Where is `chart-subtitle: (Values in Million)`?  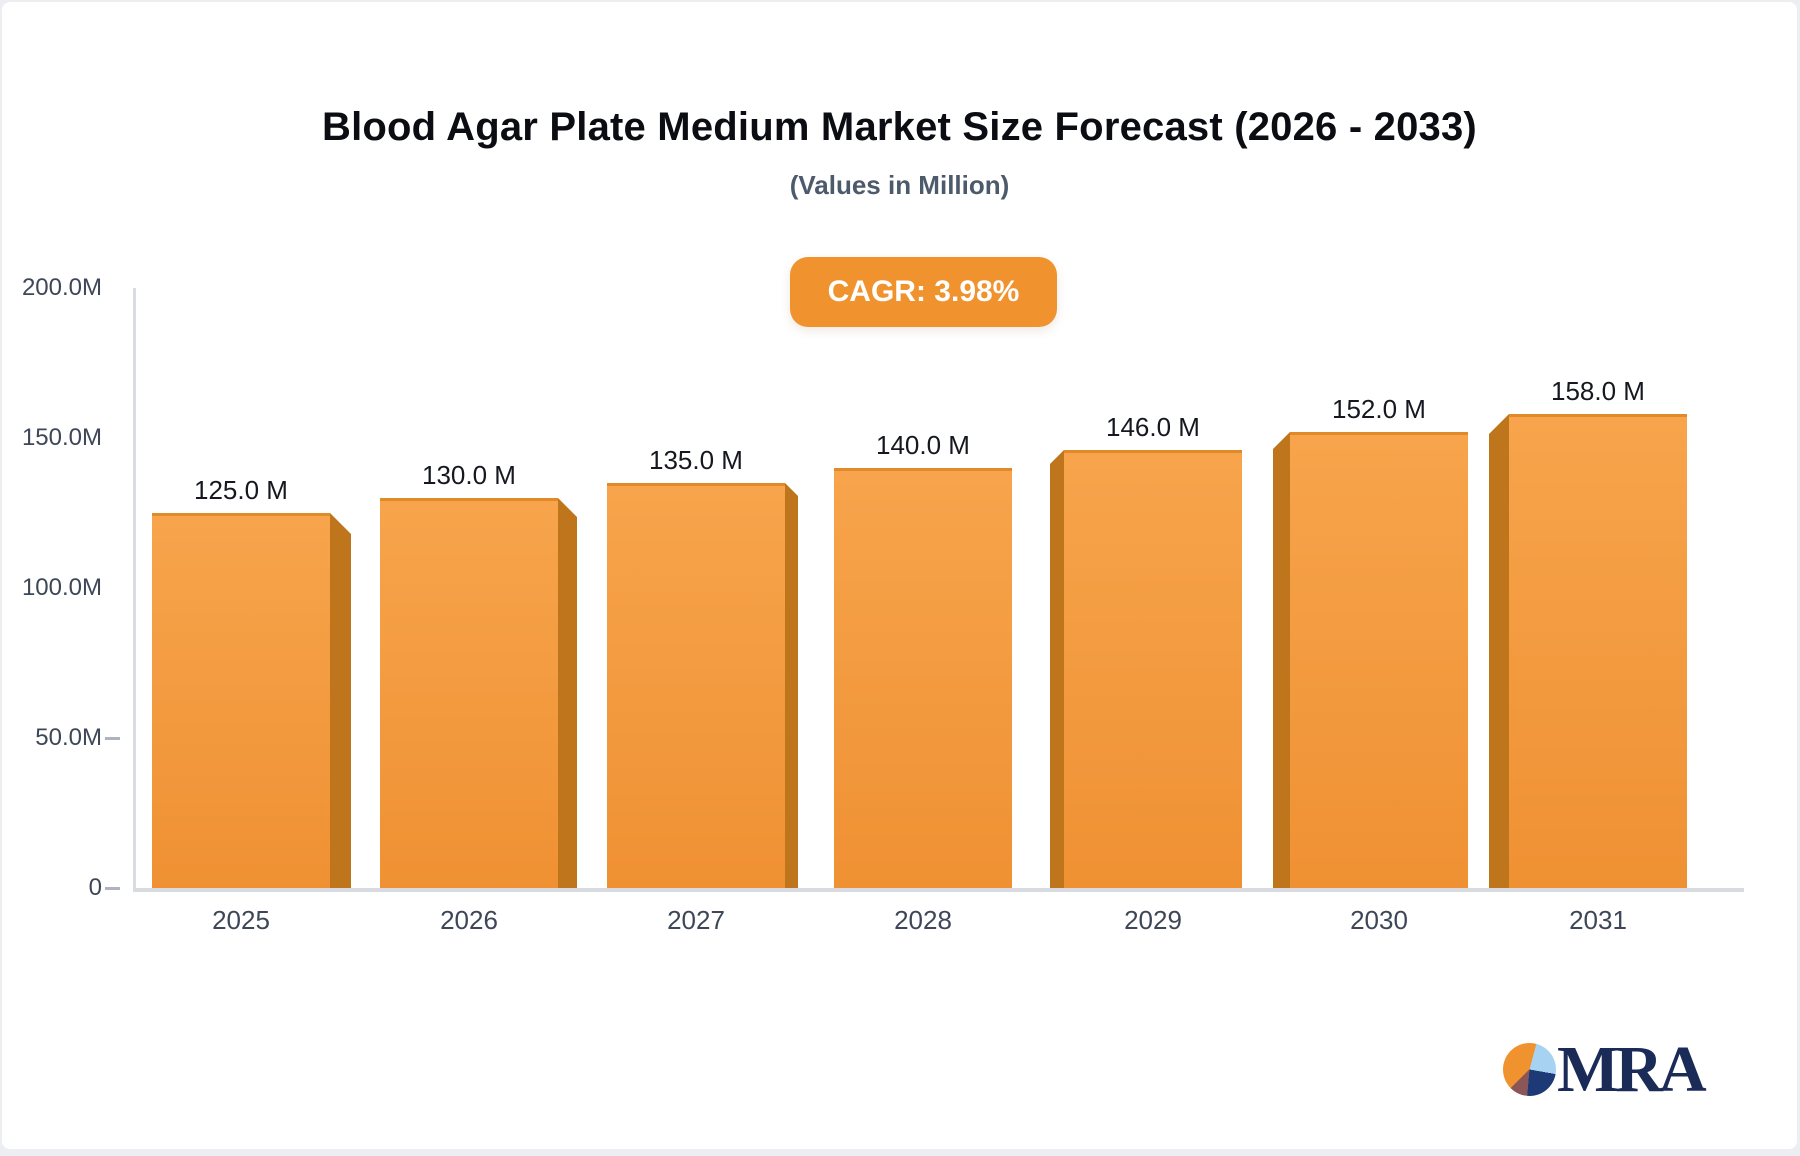 chart-subtitle: (Values in Million) is located at coordinates (899, 185).